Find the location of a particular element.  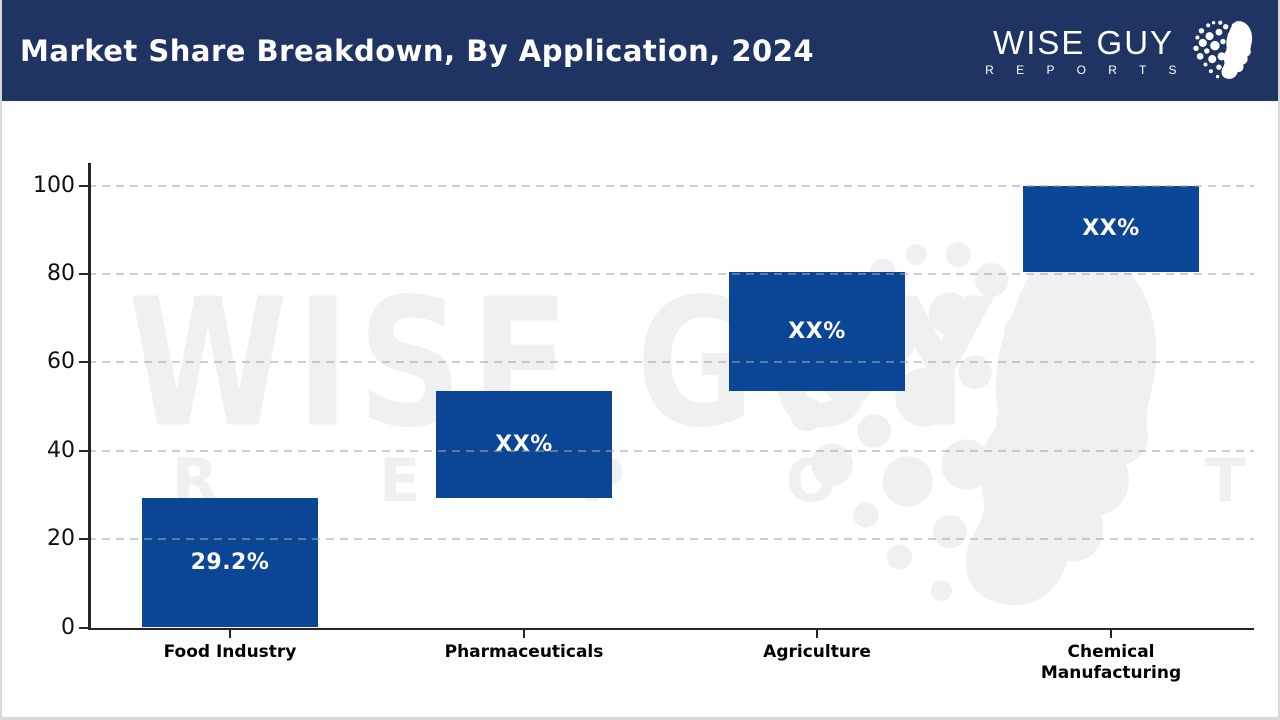

bar-agriculture: XX% is located at coordinates (817, 331).